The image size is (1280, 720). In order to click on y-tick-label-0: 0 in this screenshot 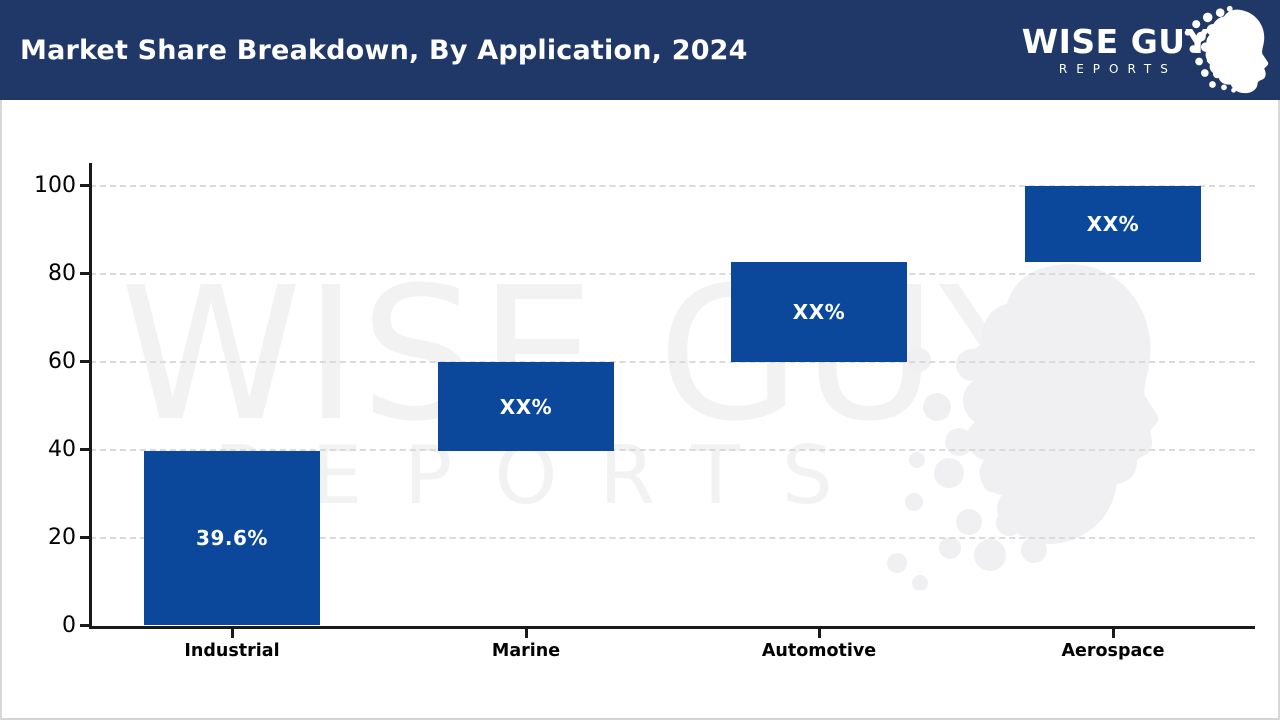, I will do `click(69, 625)`.